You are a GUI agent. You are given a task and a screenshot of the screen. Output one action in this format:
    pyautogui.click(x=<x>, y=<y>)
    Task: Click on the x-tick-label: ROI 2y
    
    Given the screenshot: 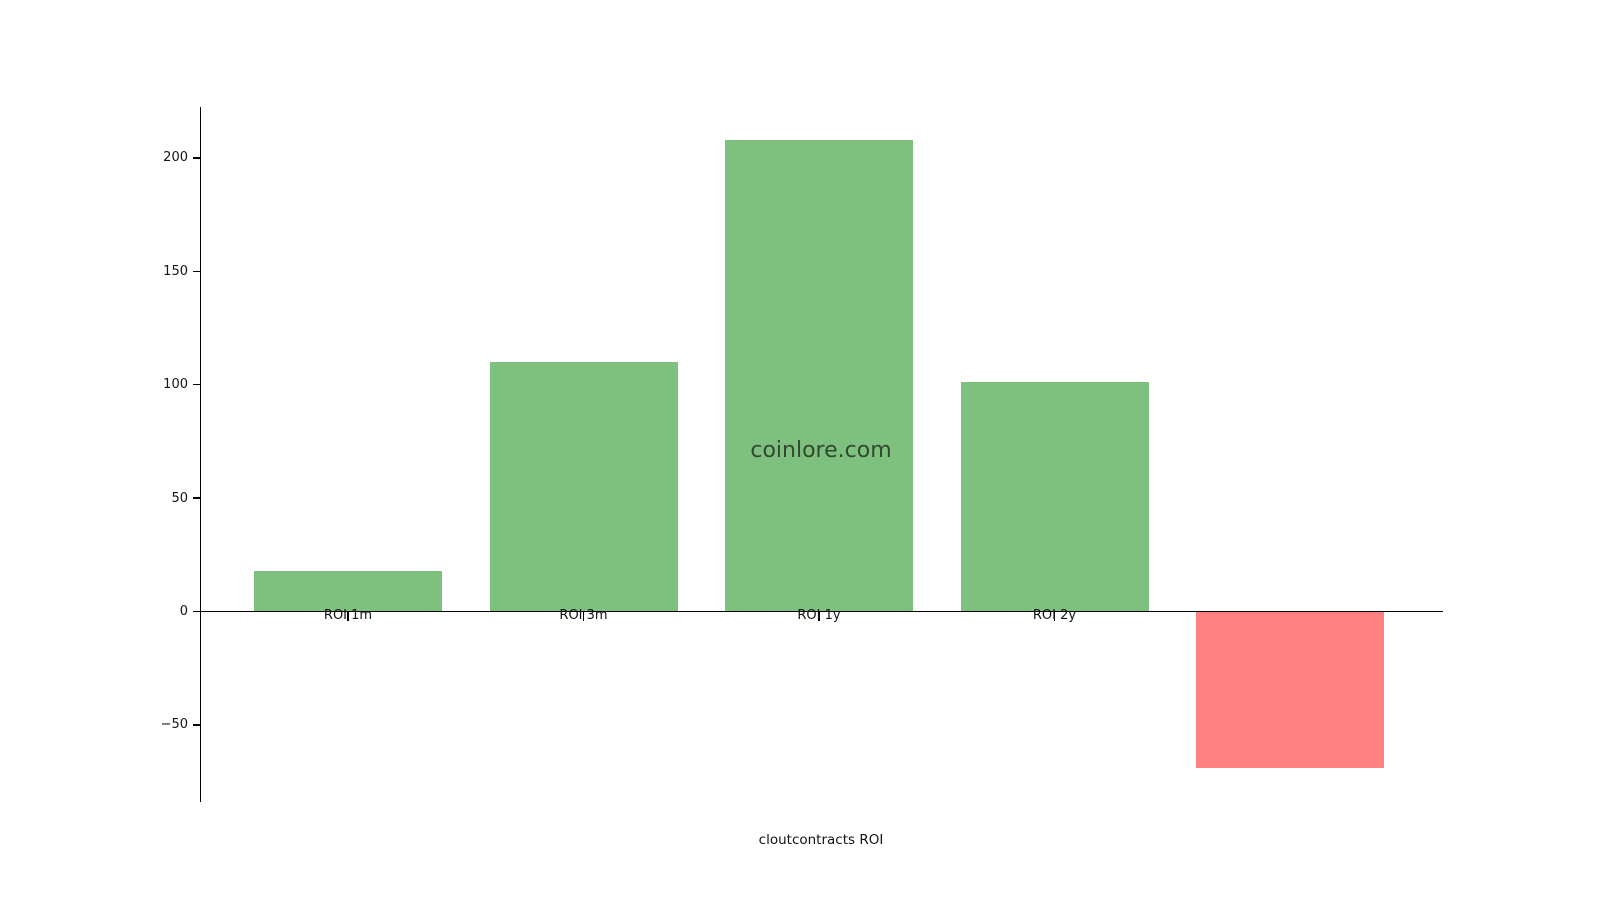 What is the action you would take?
    pyautogui.click(x=1054, y=615)
    